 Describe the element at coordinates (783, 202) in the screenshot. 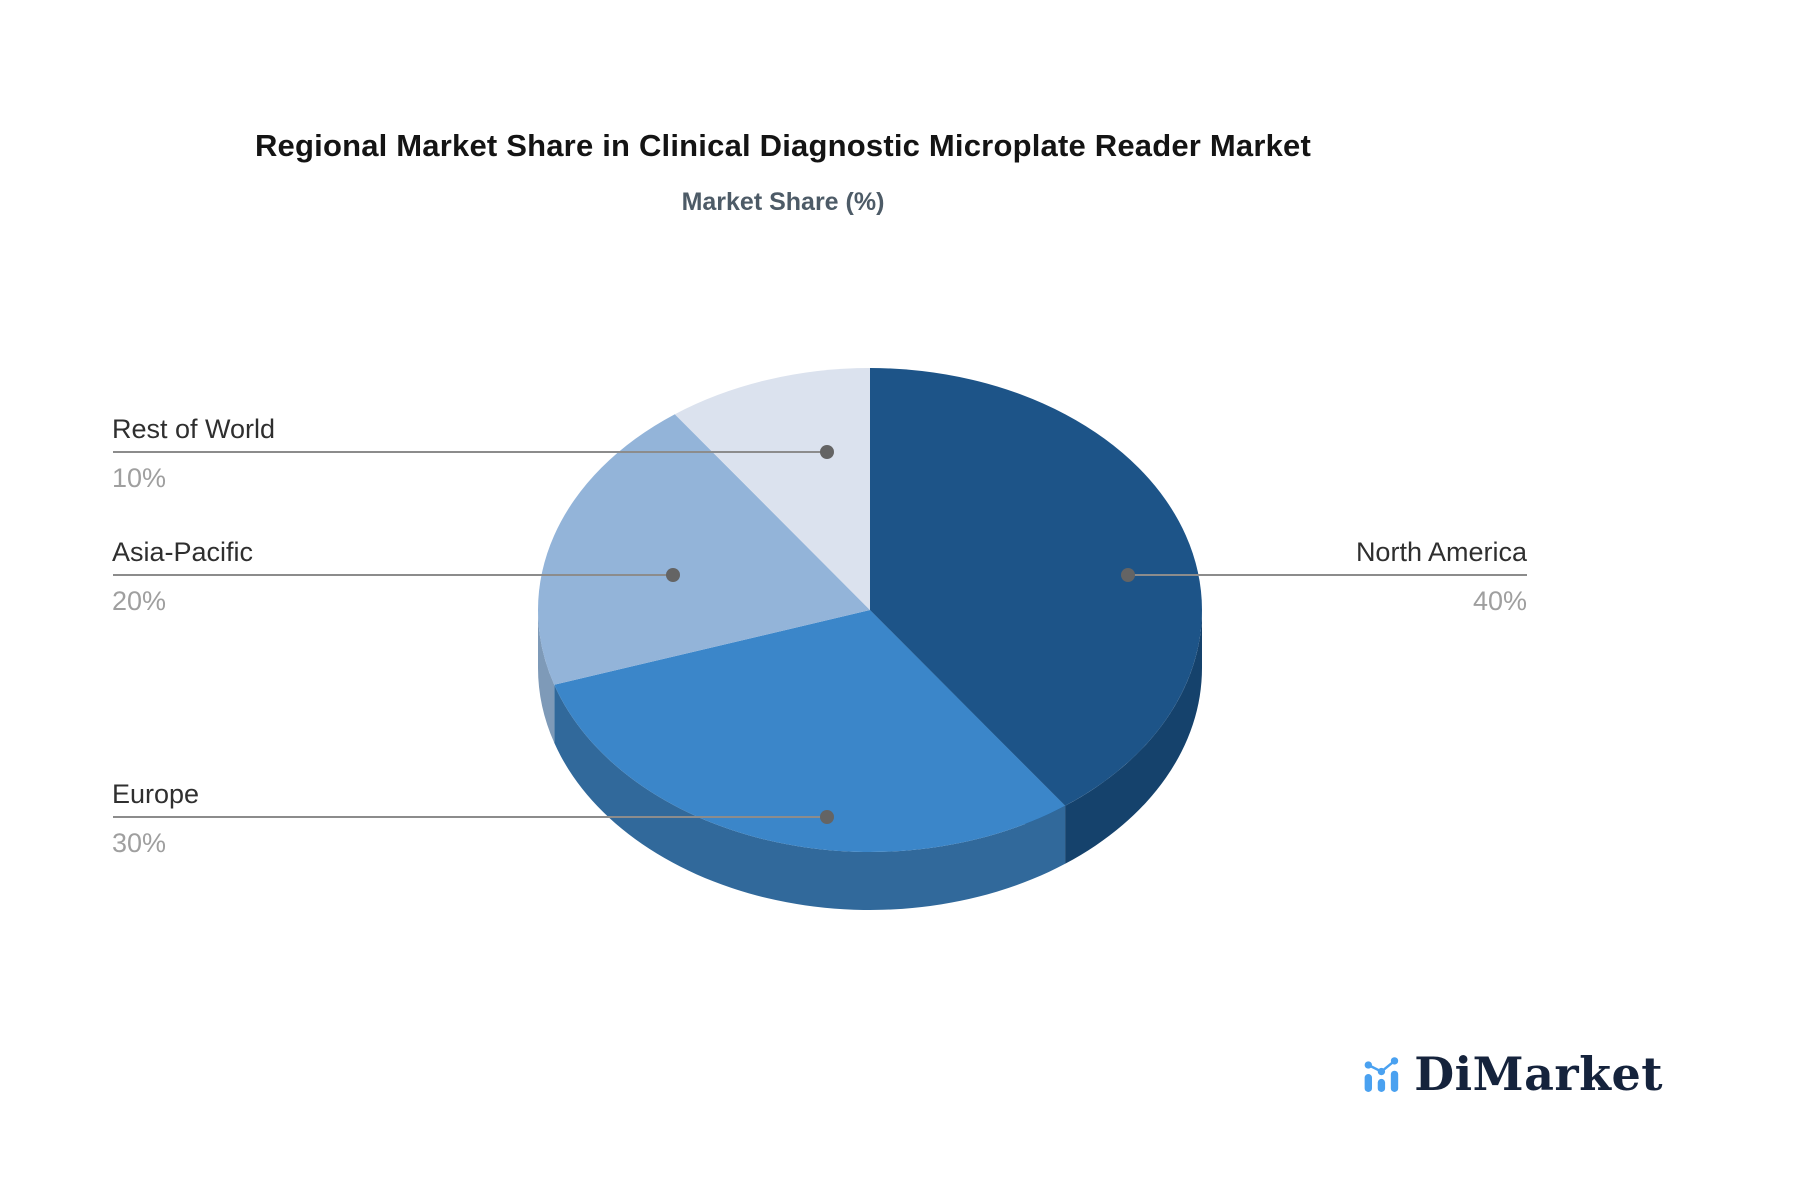

I see `chart-subtitle: Market Share (%)` at that location.